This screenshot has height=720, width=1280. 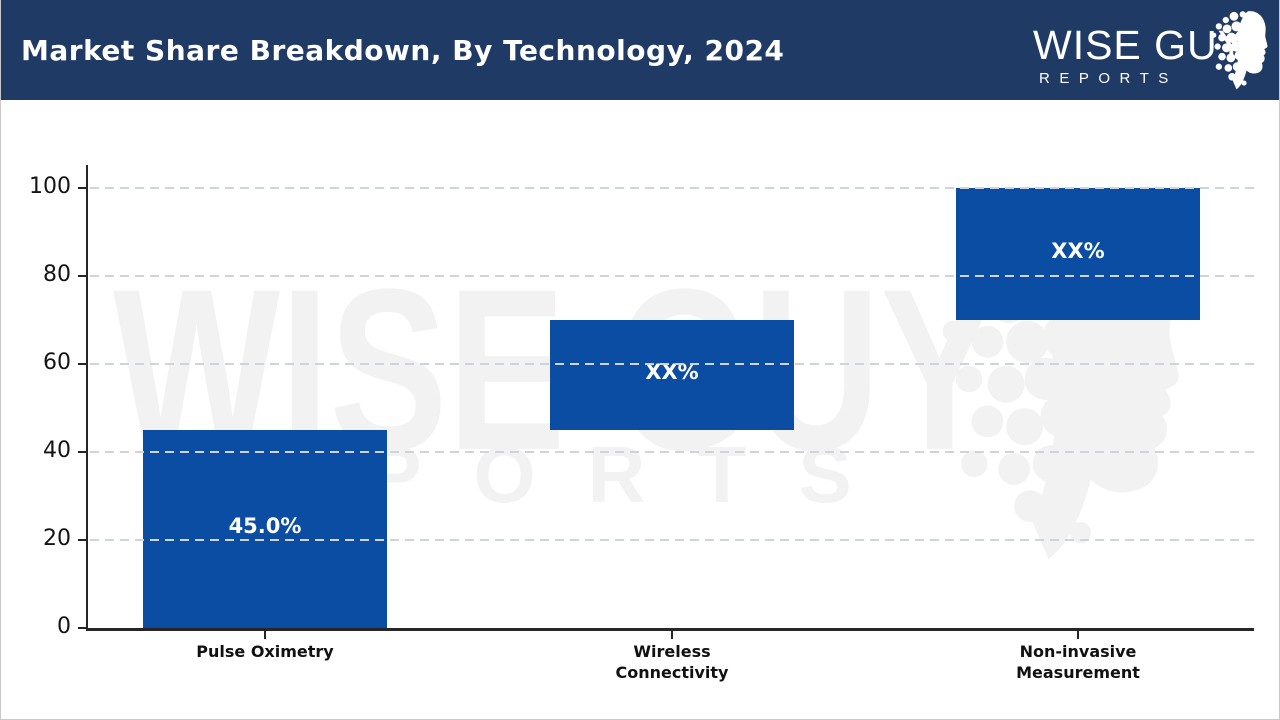 What do you see at coordinates (57, 450) in the screenshot?
I see `y-tick-label: 40` at bounding box center [57, 450].